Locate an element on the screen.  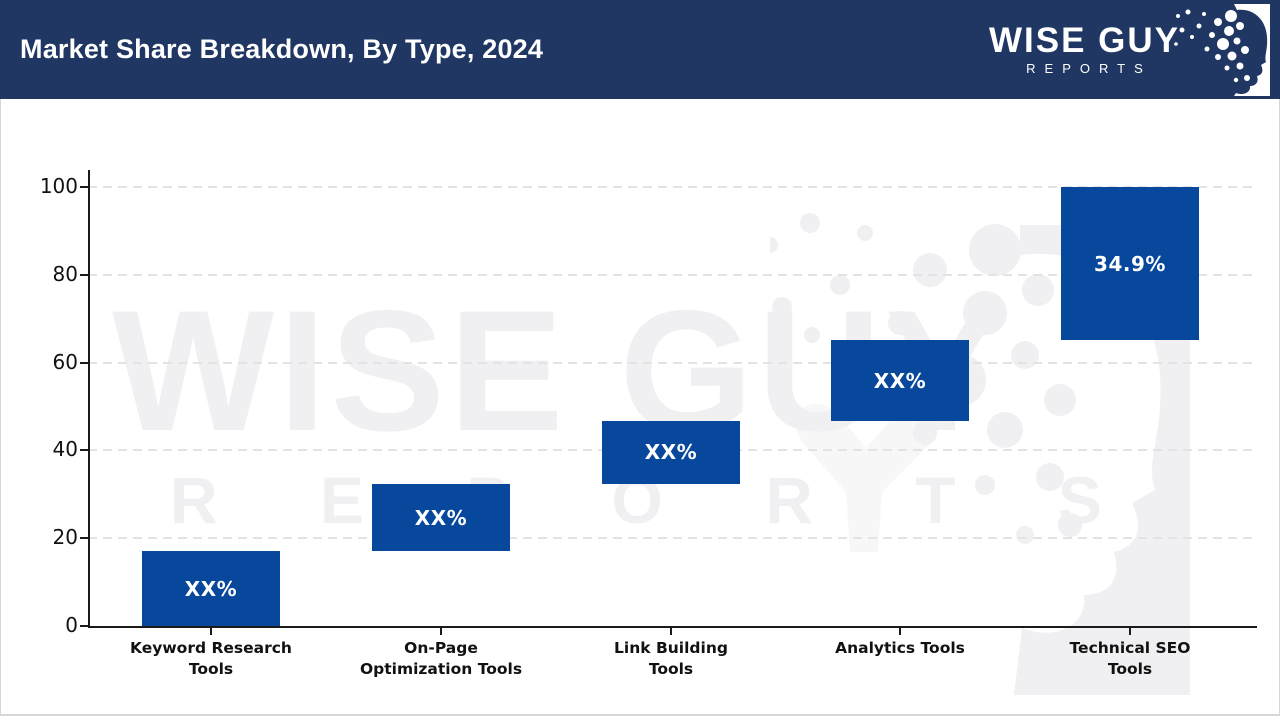
category-label-5: Technical SEO Tools is located at coordinates (1130, 658).